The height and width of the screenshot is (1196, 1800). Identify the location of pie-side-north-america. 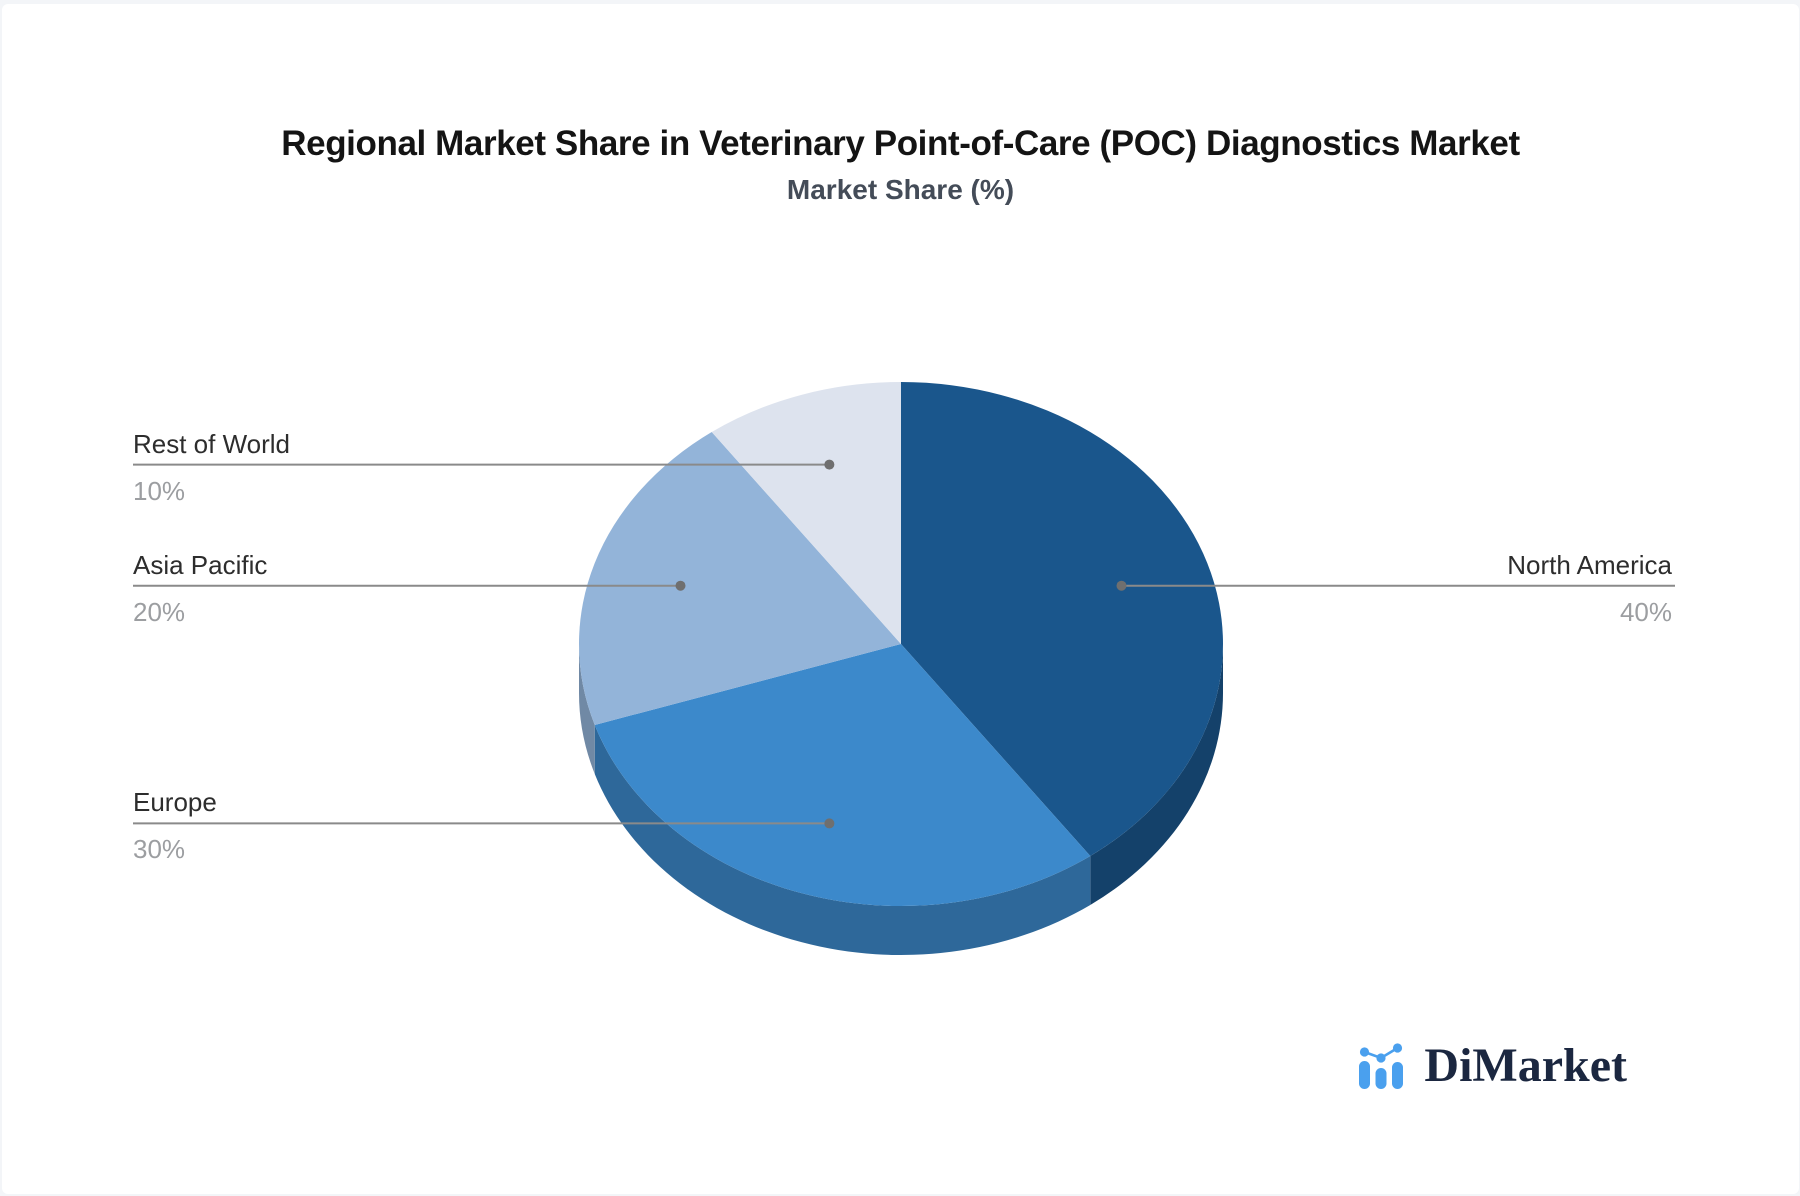
(1156, 774).